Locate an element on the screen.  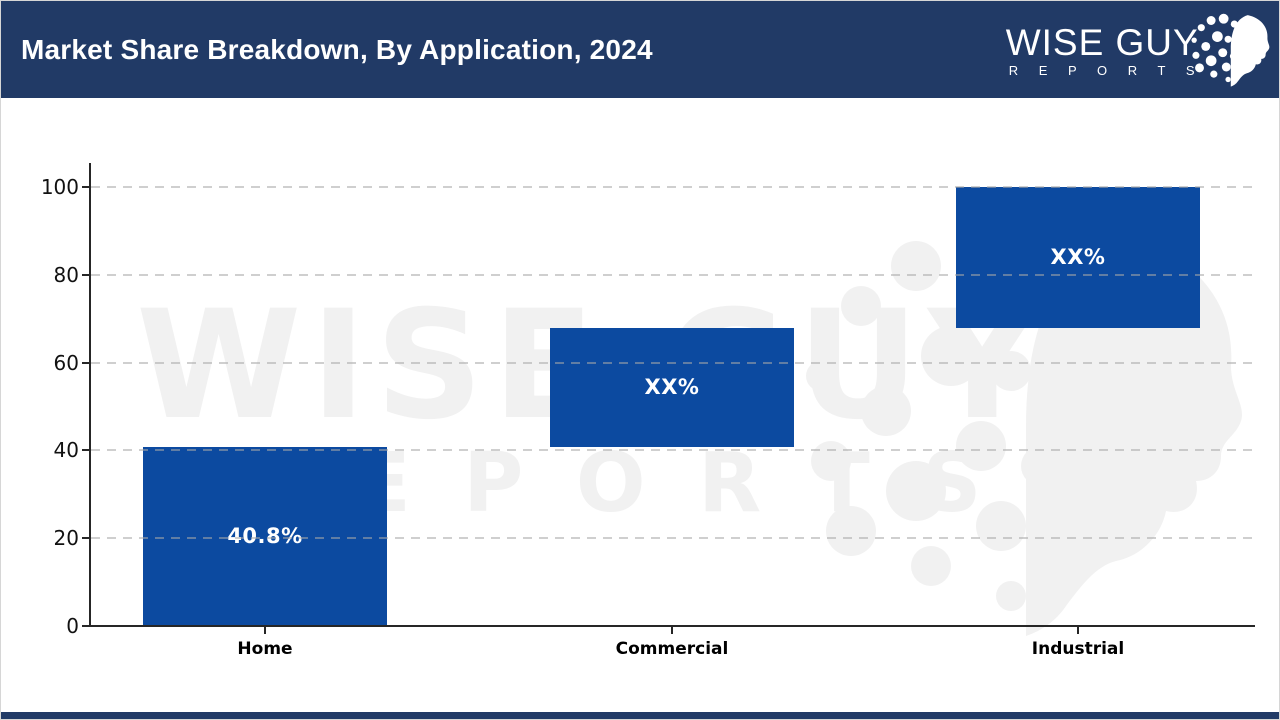
logo-wordmark: WISE GUY is located at coordinates (1102, 42).